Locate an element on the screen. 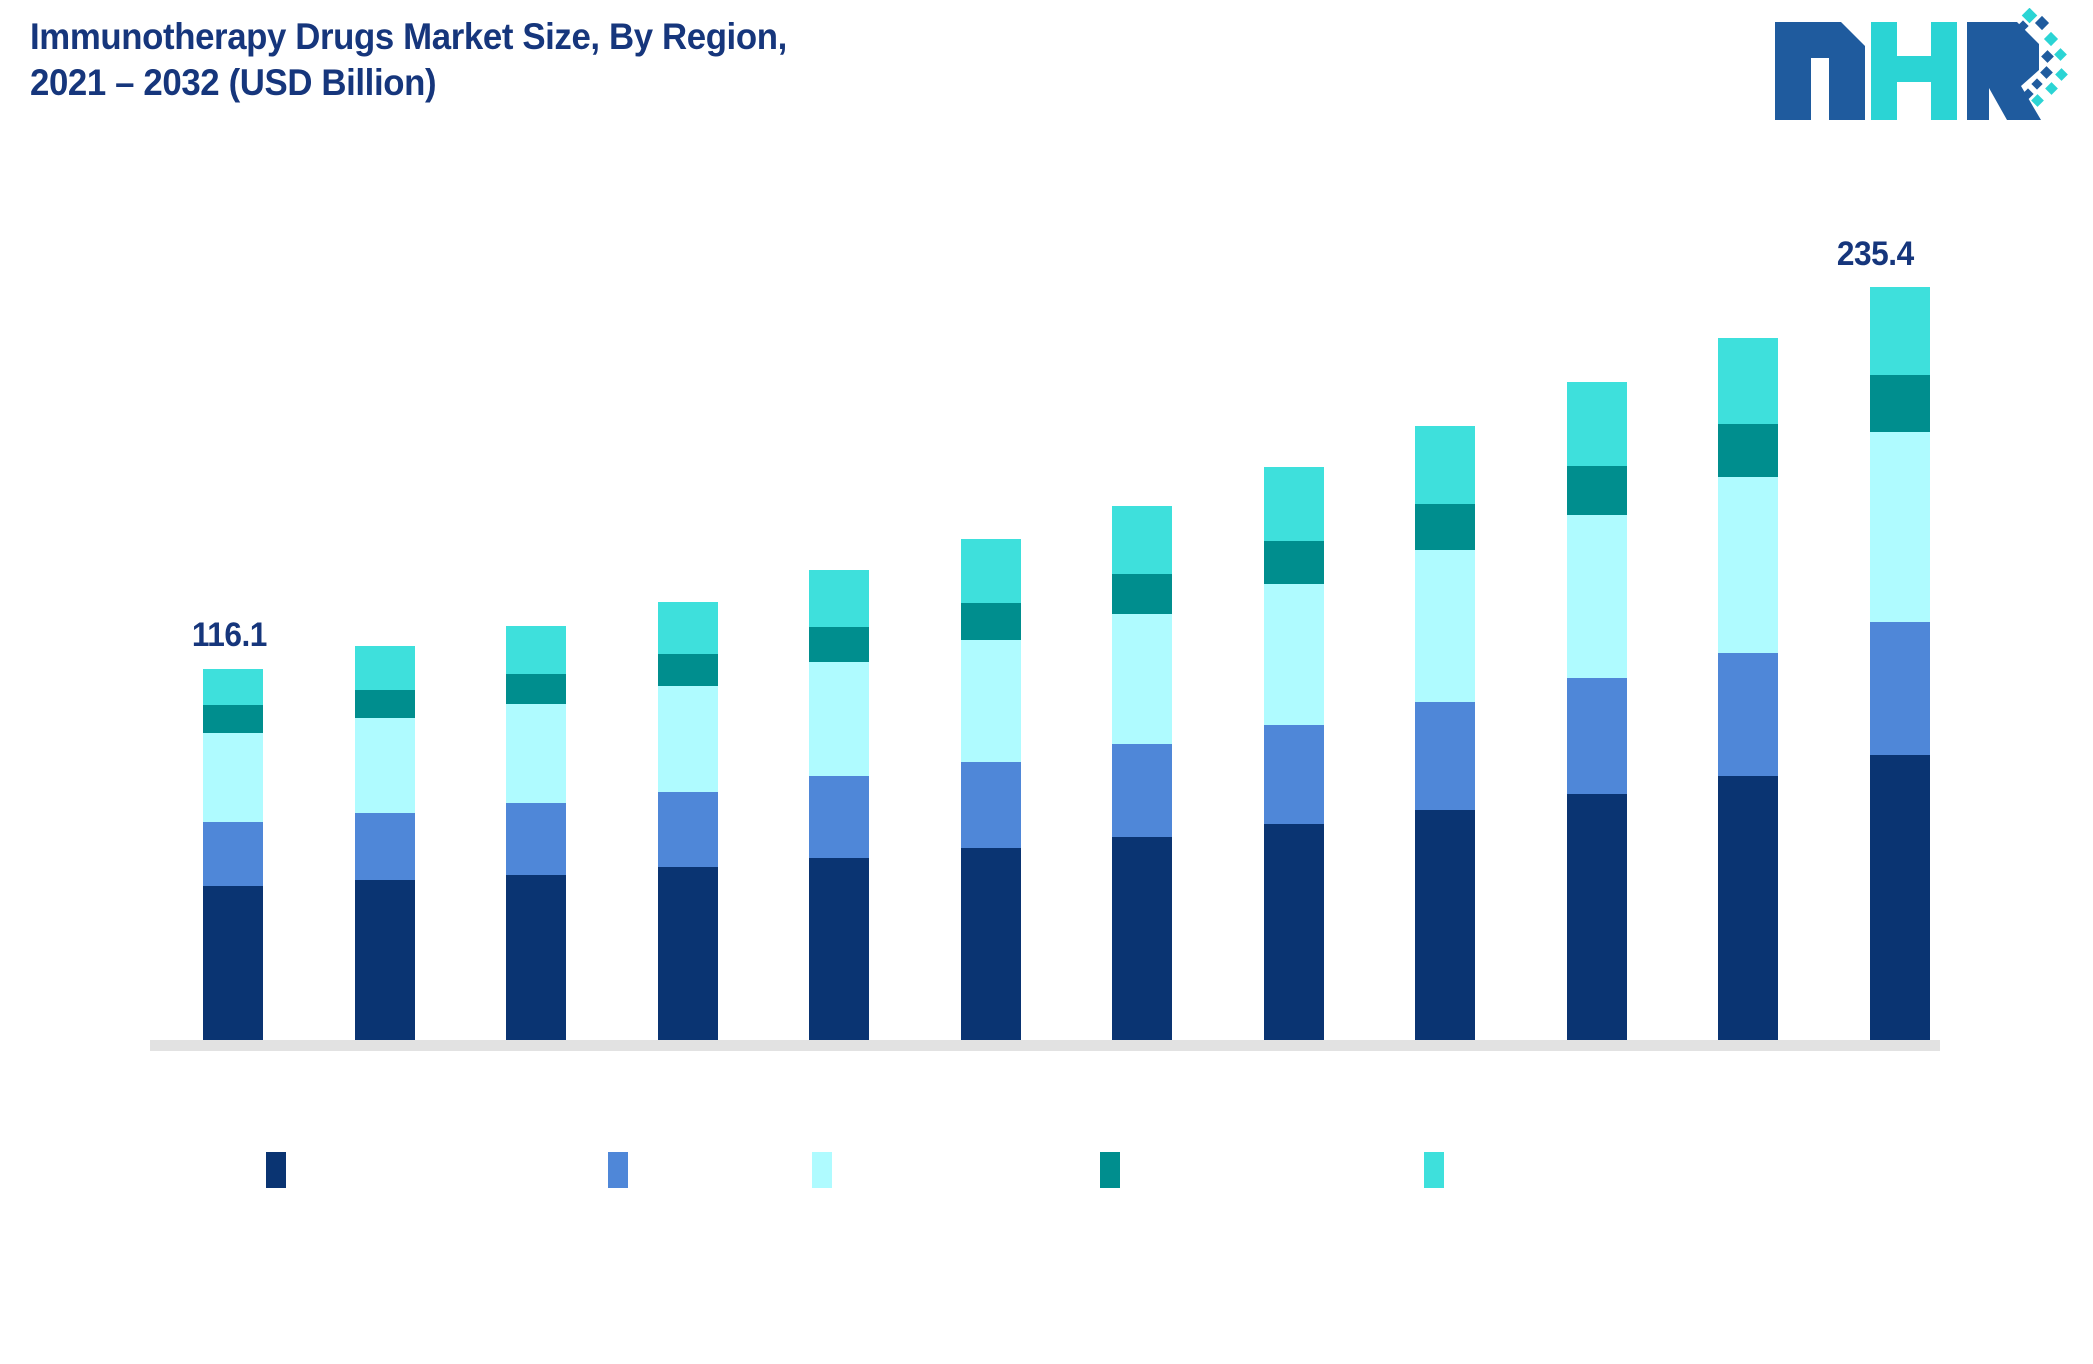 This screenshot has height=1364, width=2093. bar-2024 is located at coordinates (687, 820).